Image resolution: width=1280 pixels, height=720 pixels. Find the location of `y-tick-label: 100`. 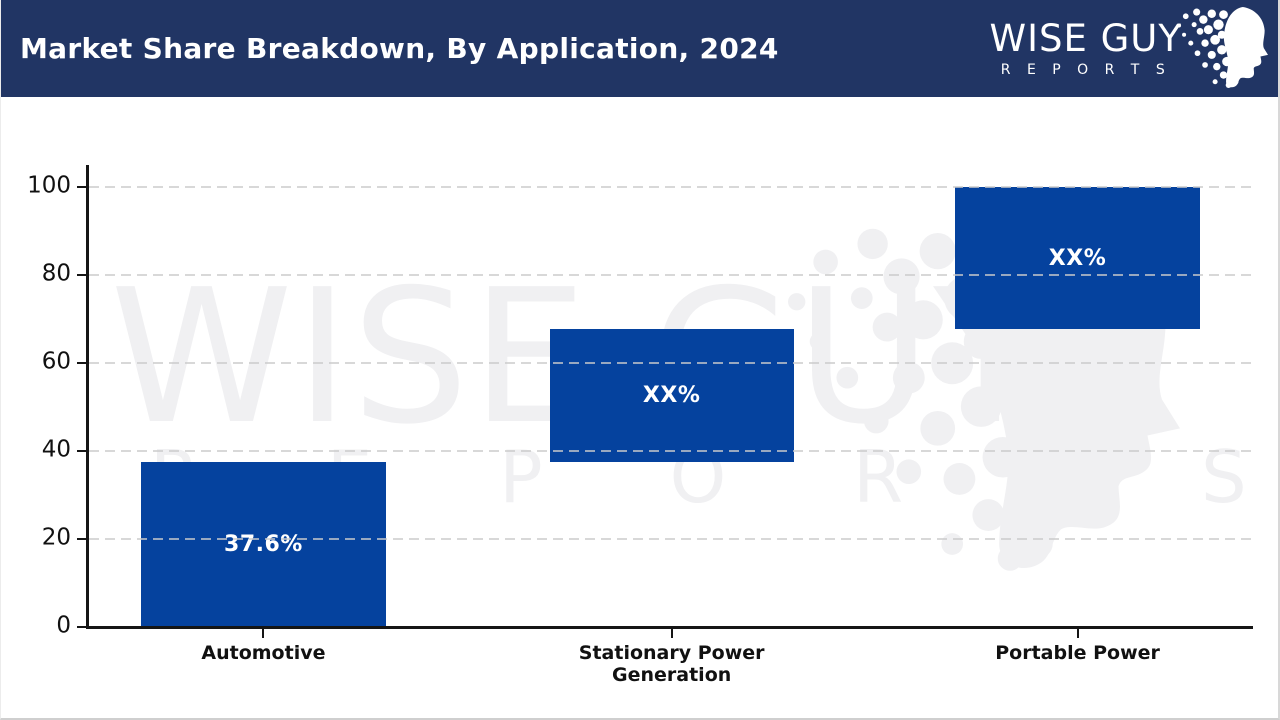

y-tick-label: 100 is located at coordinates (49, 185).